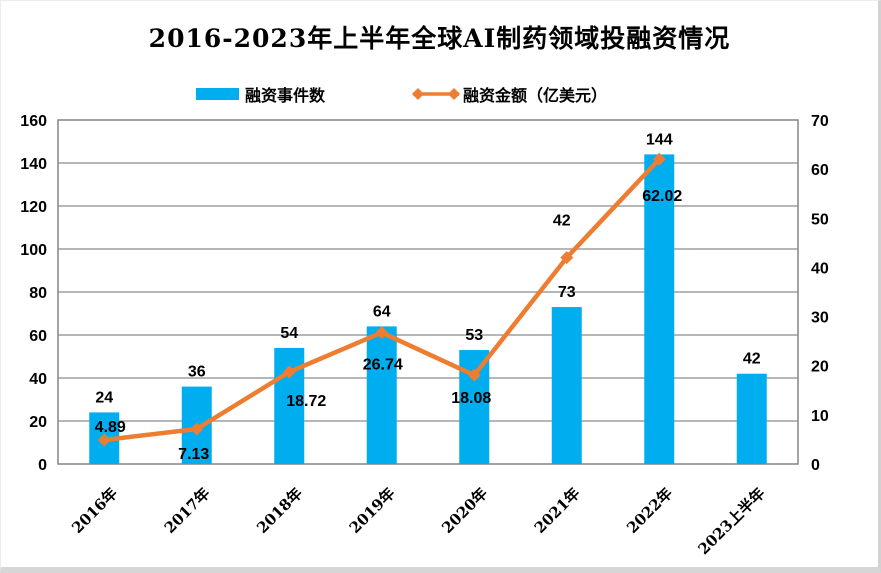 Image resolution: width=881 pixels, height=573 pixels. What do you see at coordinates (471, 398) in the screenshot?
I see `line-value-label: 18.08` at bounding box center [471, 398].